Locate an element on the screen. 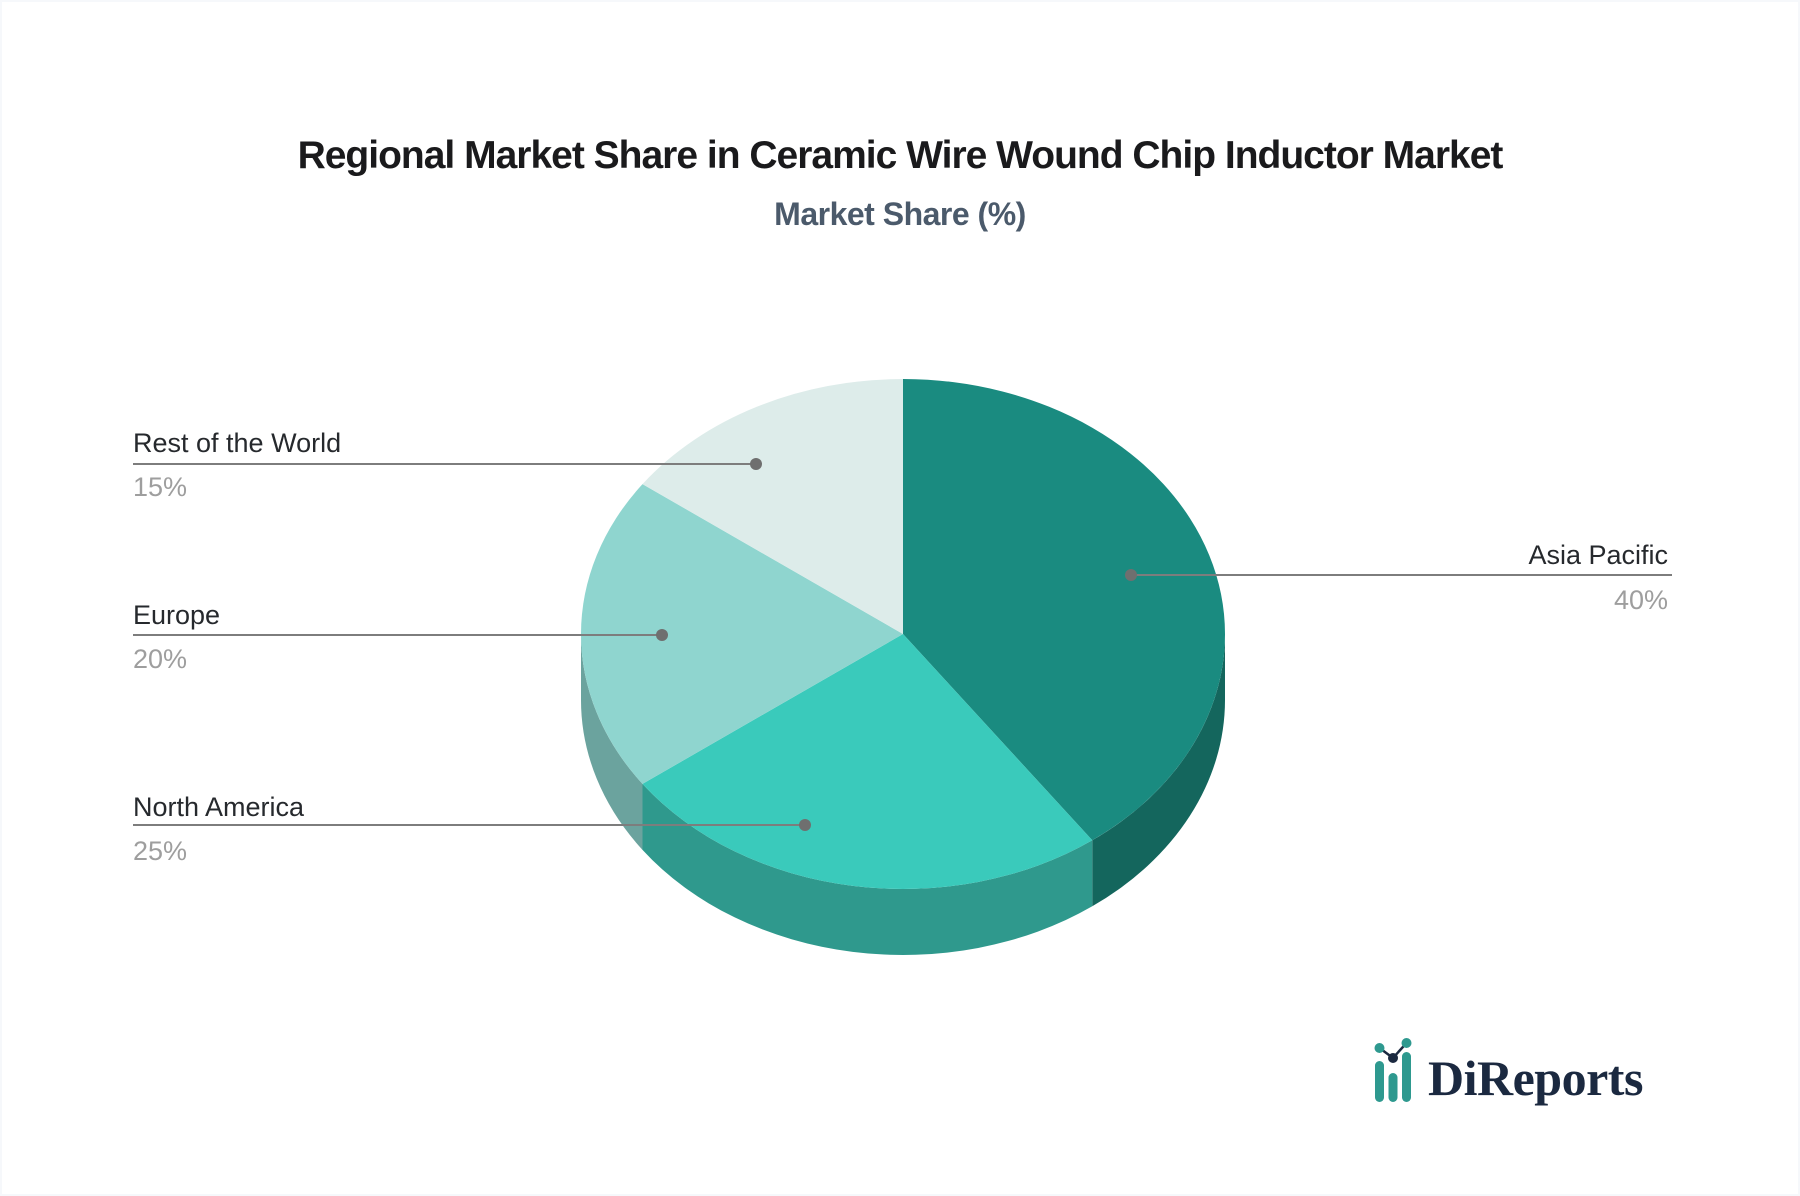  logo-text: DiReports is located at coordinates (1535, 1078).